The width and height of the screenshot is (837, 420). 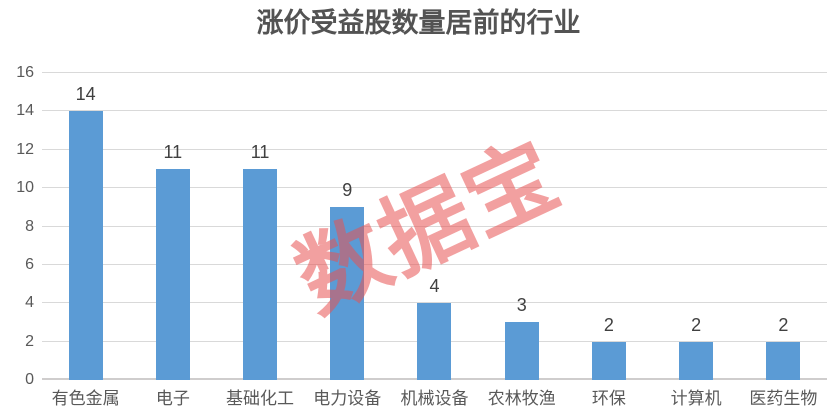 I want to click on bar-column: 4, so click(x=434, y=226).